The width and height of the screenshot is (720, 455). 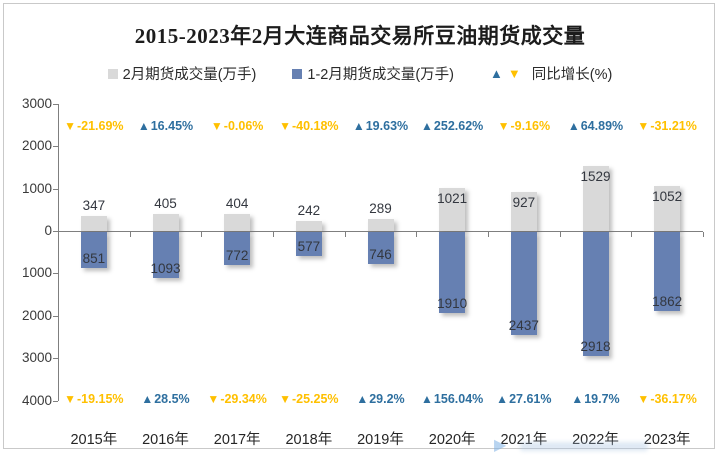 What do you see at coordinates (458, 399) in the screenshot?
I see `growth-value: 156.04%` at bounding box center [458, 399].